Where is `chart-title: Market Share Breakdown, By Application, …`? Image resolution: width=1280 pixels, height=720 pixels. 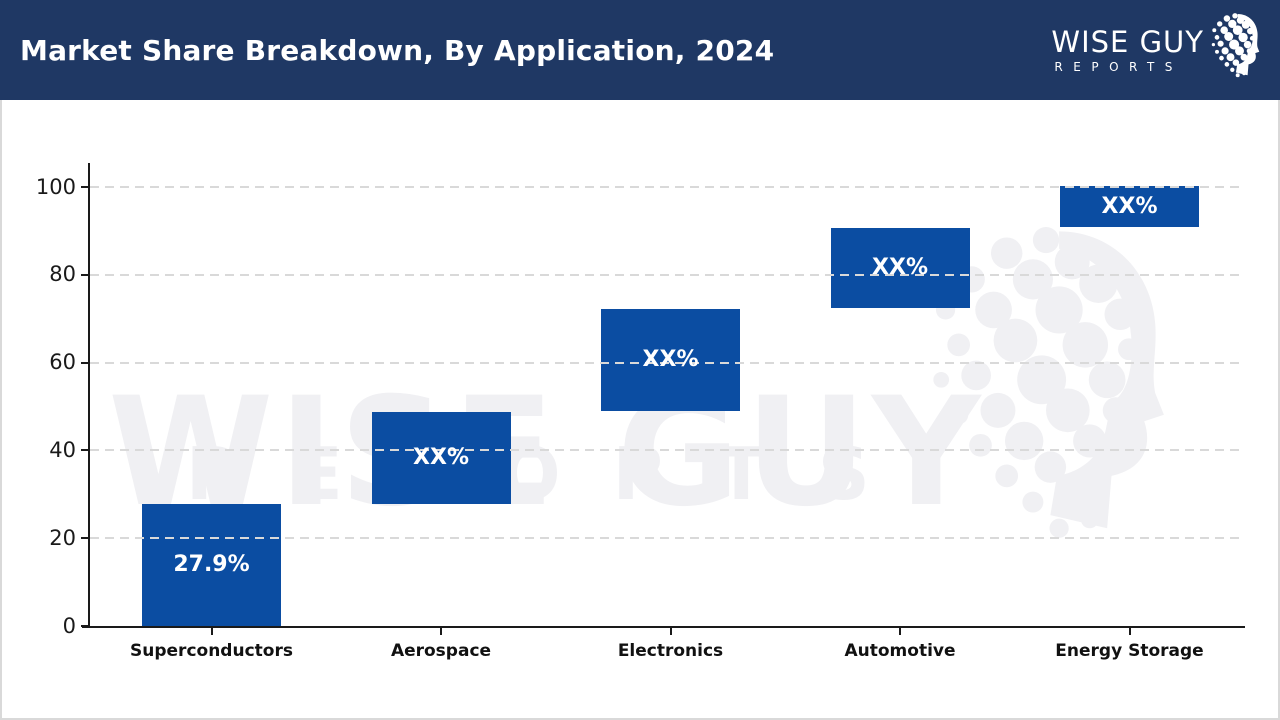 chart-title: Market Share Breakdown, By Application, … is located at coordinates (397, 50).